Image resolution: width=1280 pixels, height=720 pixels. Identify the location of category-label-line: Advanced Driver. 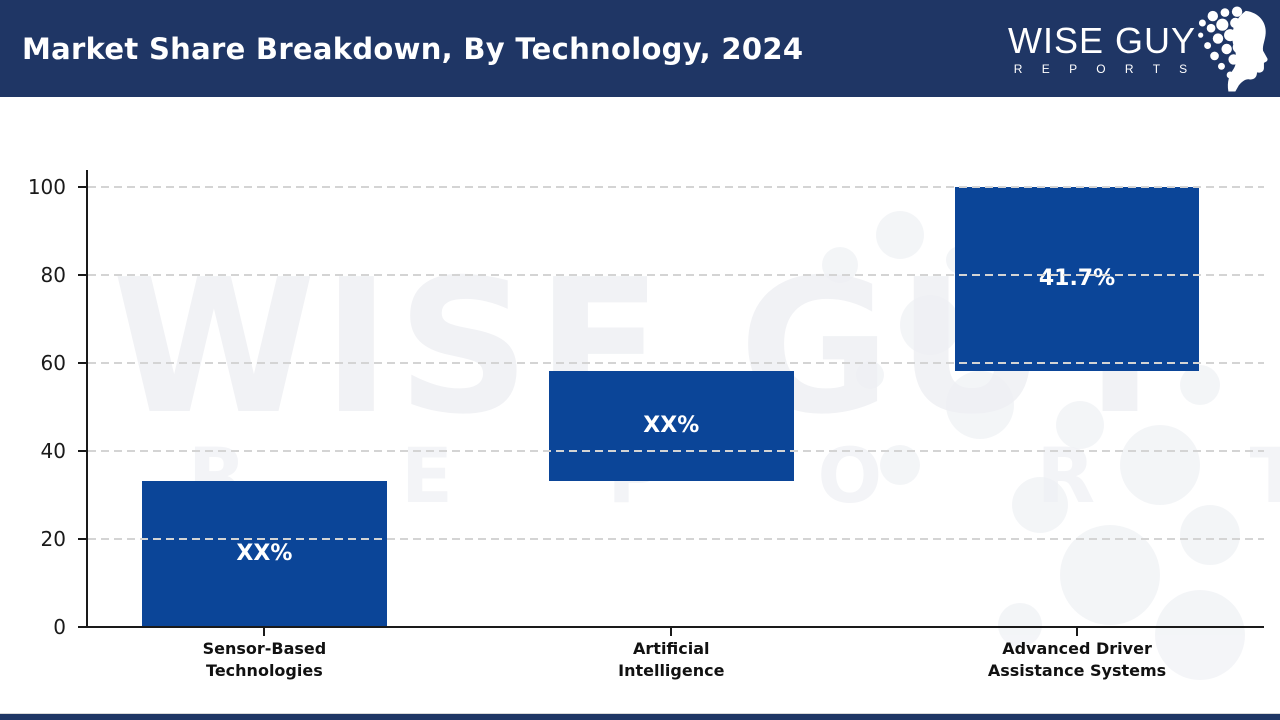
(1077, 648).